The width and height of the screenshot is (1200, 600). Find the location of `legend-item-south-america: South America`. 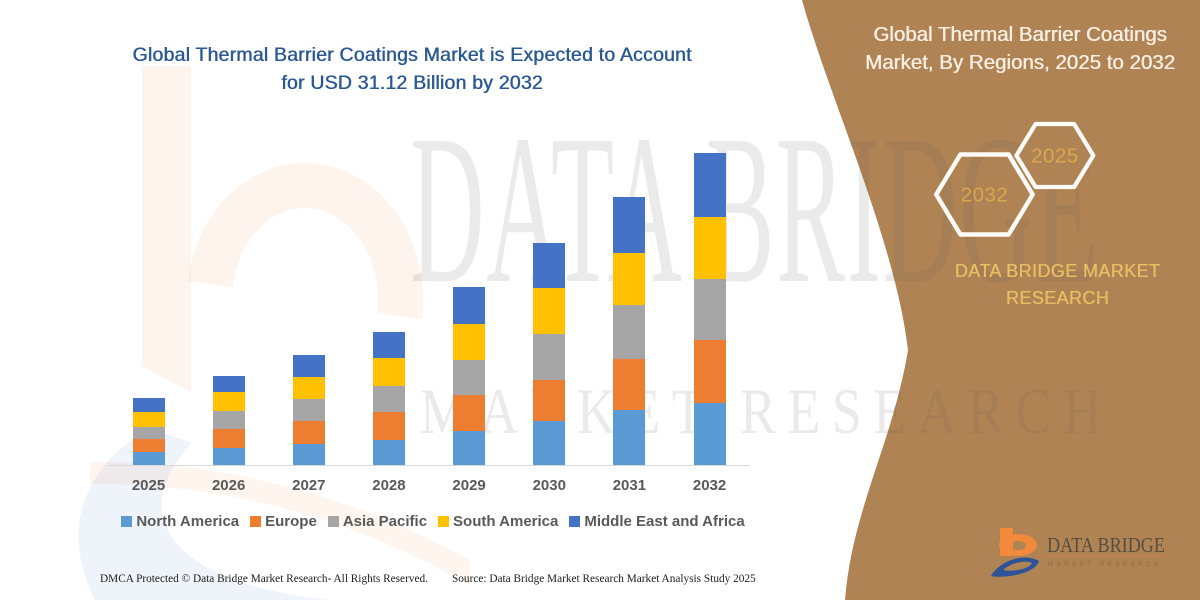

legend-item-south-america: South America is located at coordinates (498, 521).